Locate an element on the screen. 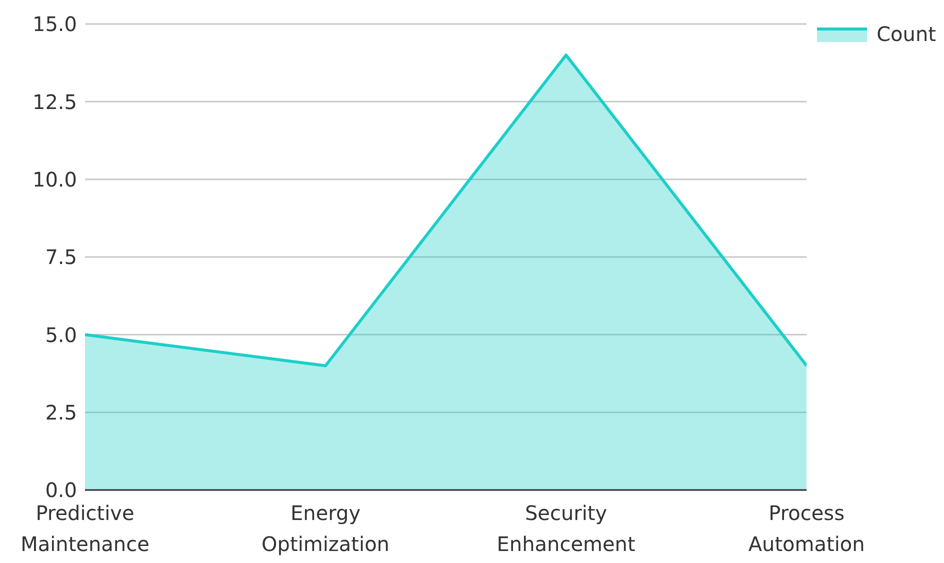 This screenshot has width=944, height=563. y-tick-label: 5.0 is located at coordinates (61, 334).